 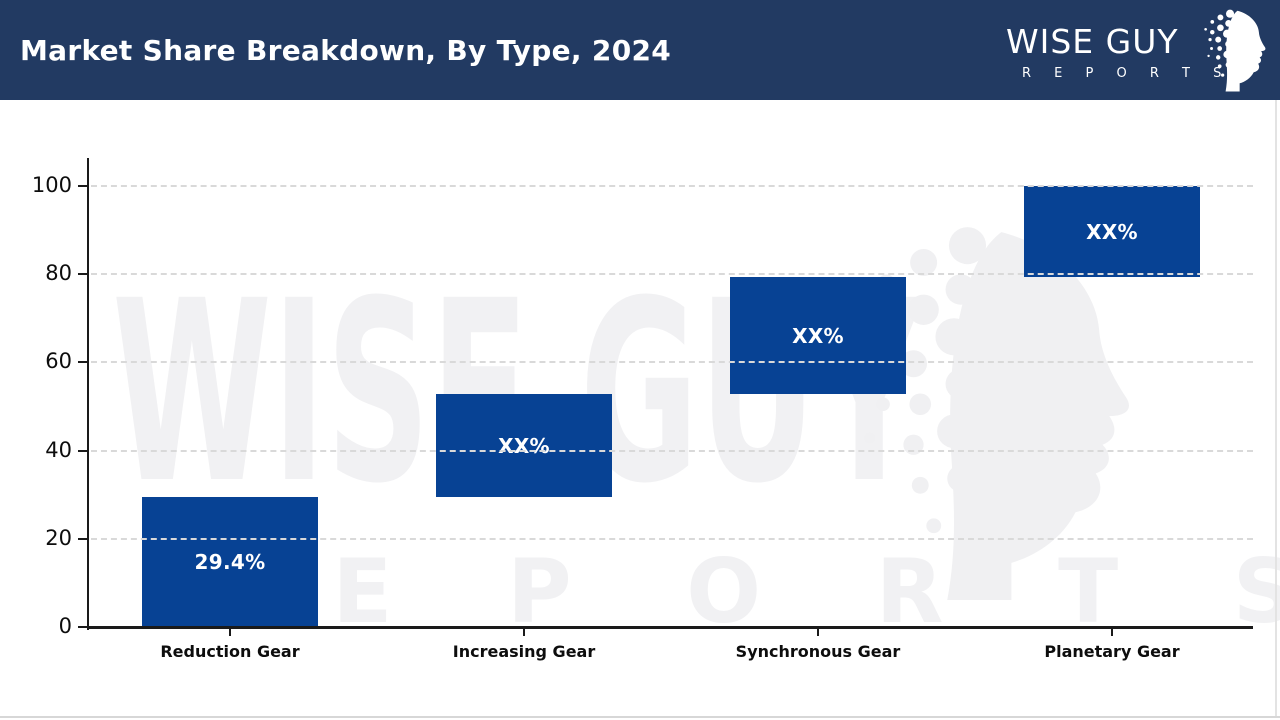 I want to click on y-axis-tick-label: 20, so click(x=58, y=537).